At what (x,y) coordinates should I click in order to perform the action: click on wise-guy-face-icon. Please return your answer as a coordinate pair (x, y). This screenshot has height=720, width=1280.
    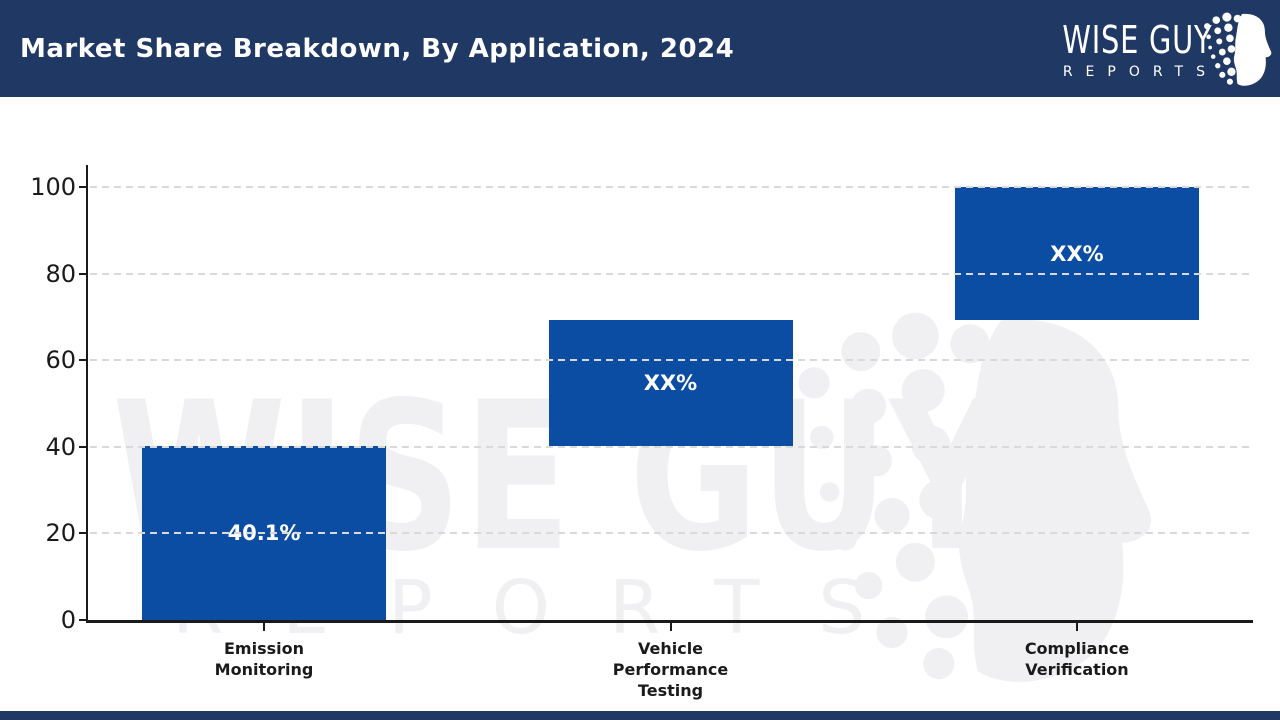
    Looking at the image, I should click on (1238, 49).